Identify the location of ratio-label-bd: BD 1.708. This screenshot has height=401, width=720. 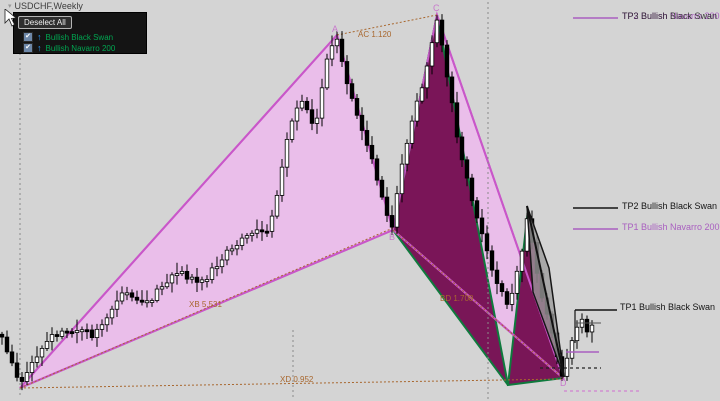
(457, 298).